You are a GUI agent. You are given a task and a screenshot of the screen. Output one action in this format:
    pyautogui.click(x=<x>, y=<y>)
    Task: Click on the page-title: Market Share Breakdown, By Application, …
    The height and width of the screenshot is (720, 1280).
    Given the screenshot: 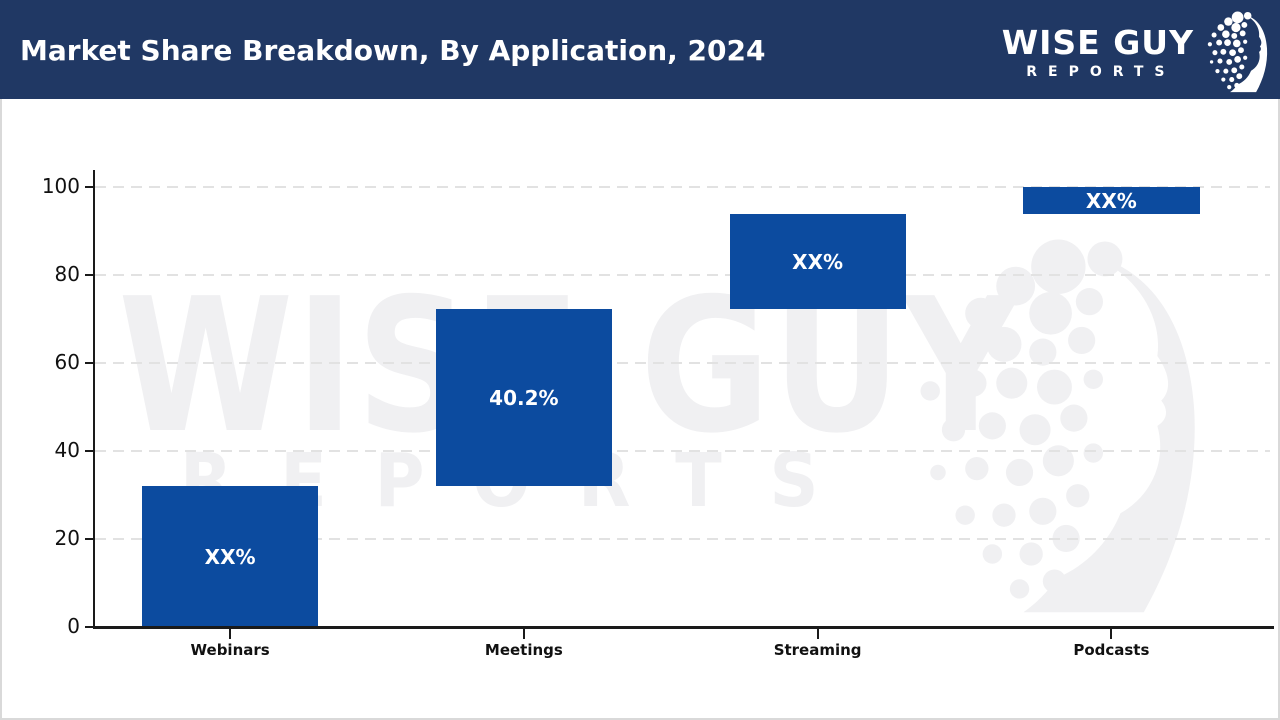 What is the action you would take?
    pyautogui.click(x=393, y=50)
    